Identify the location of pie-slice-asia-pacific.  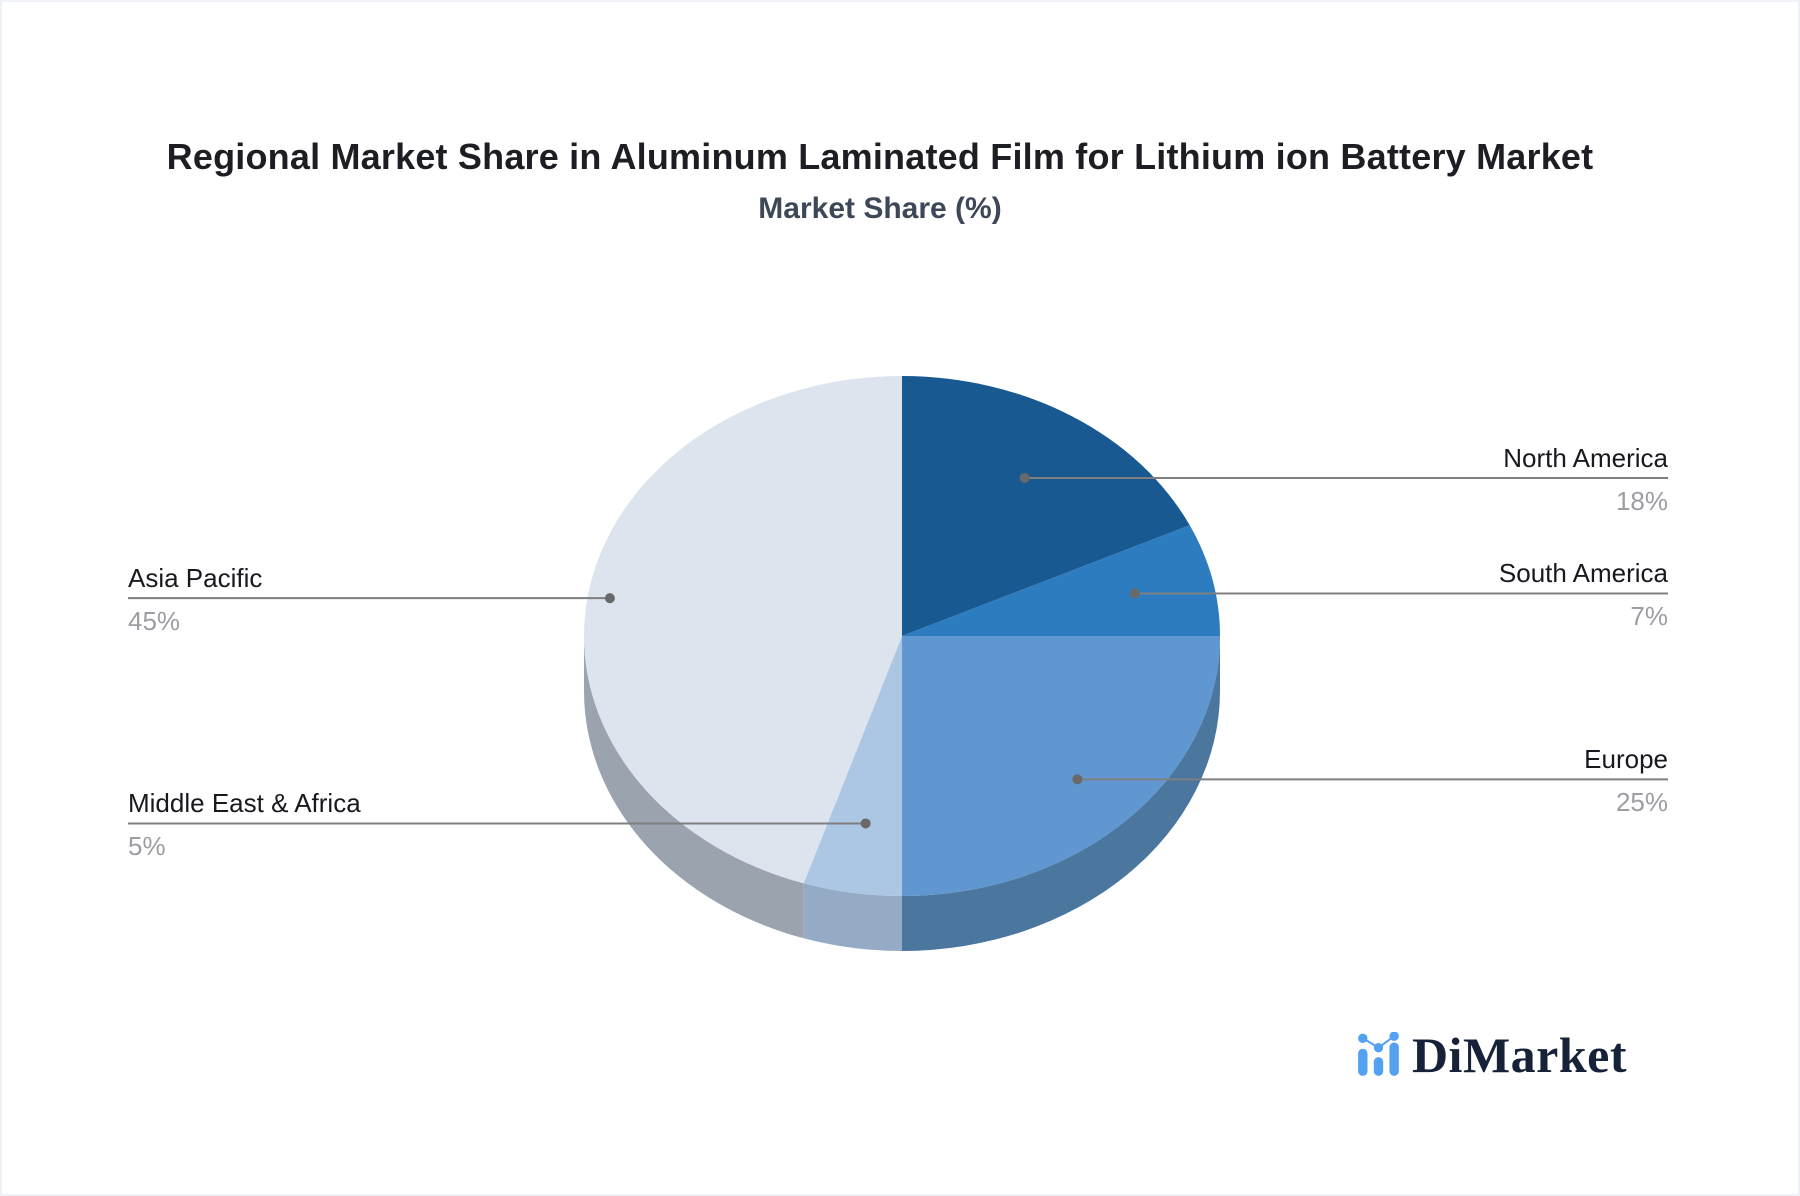
(743, 630).